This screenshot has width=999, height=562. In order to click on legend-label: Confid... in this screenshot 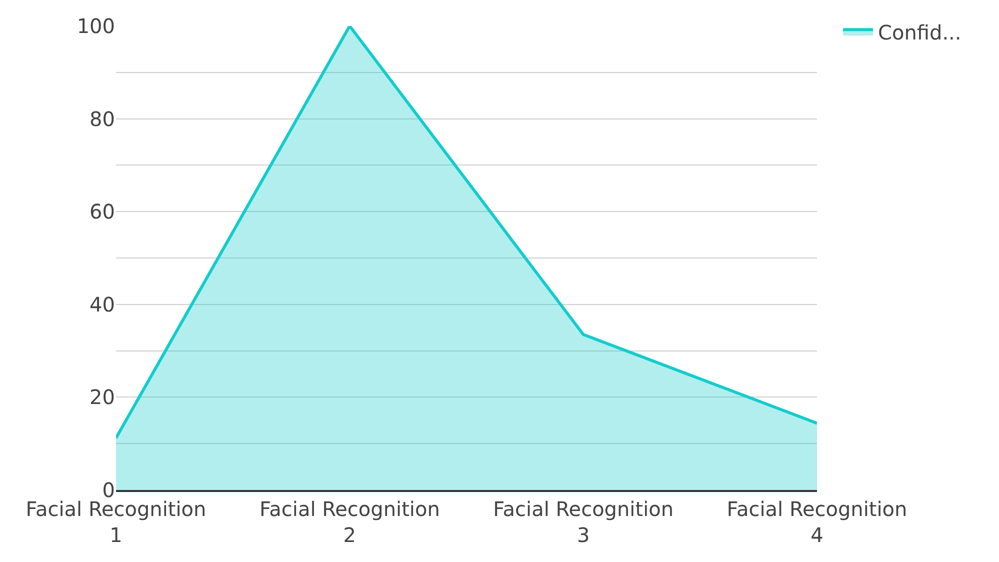, I will do `click(920, 32)`.